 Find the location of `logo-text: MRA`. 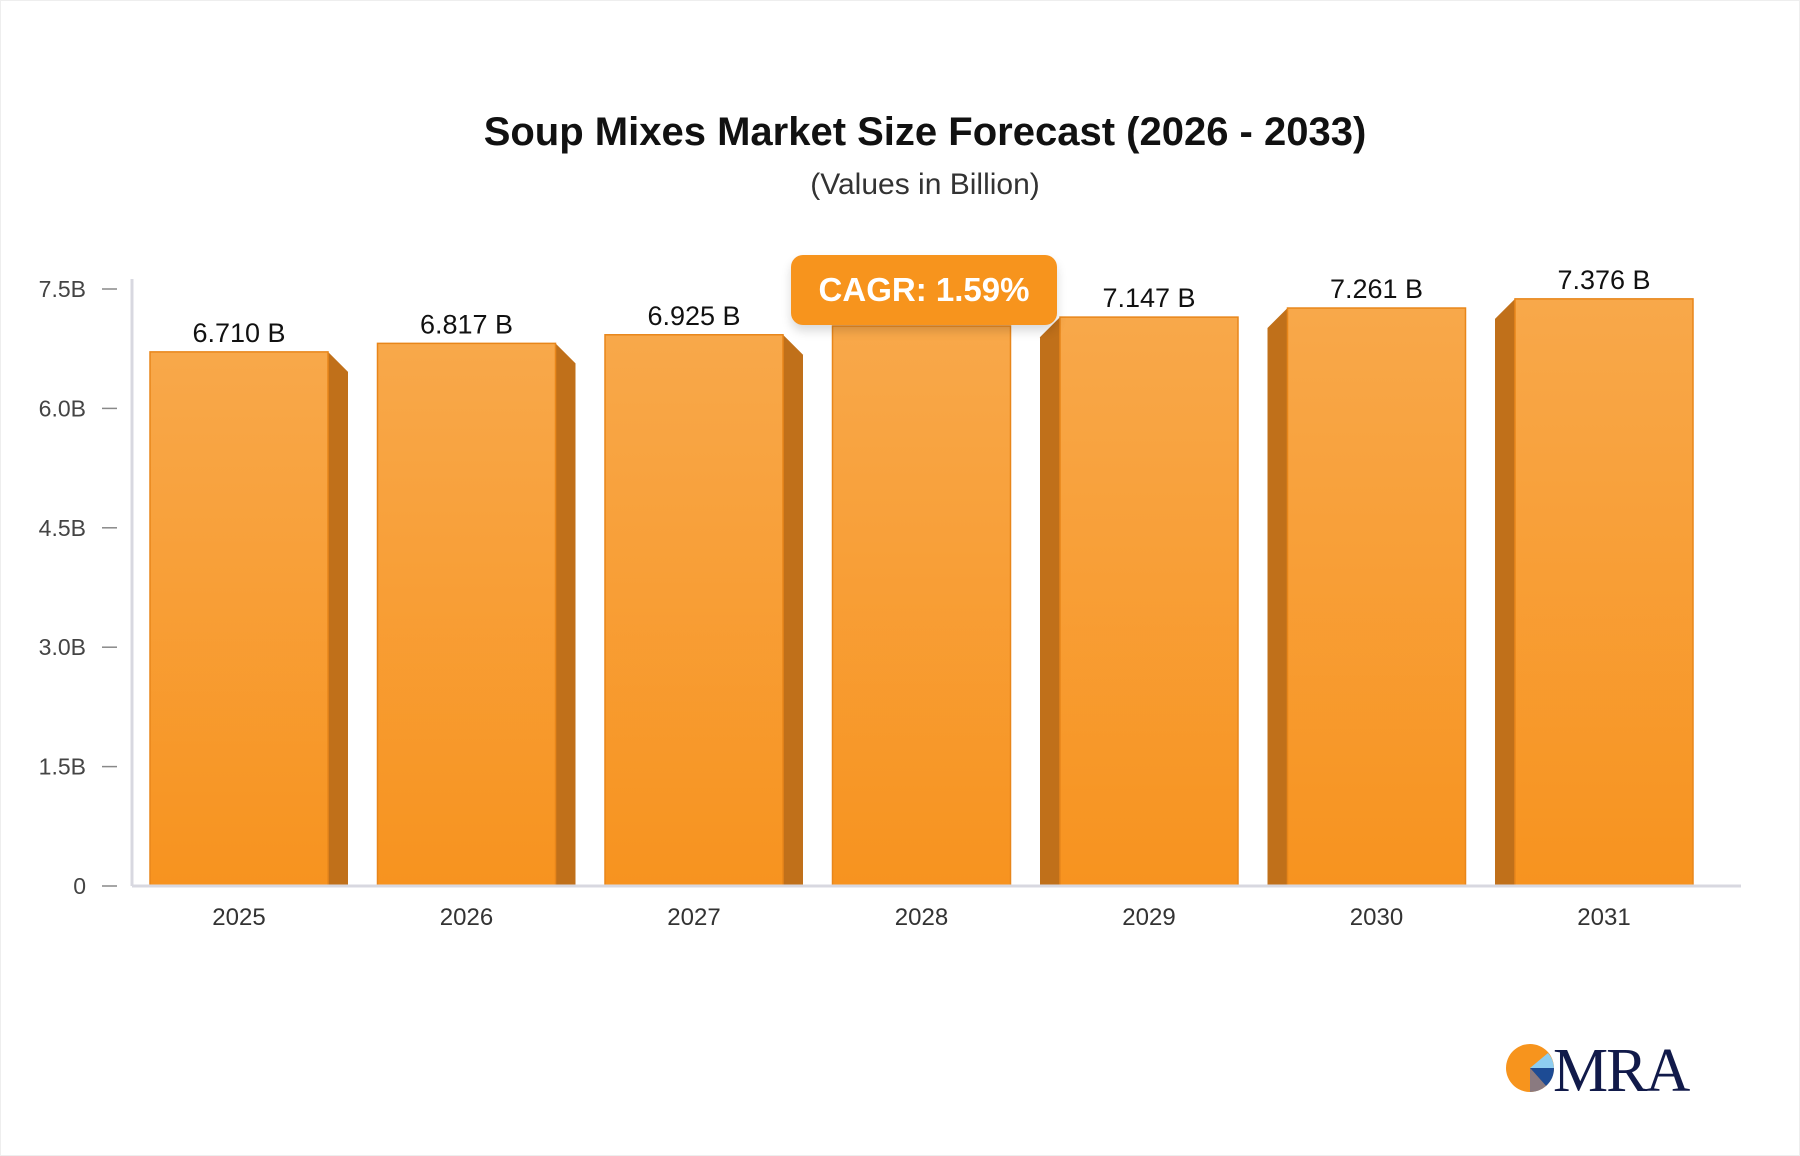

logo-text: MRA is located at coordinates (1621, 1071).